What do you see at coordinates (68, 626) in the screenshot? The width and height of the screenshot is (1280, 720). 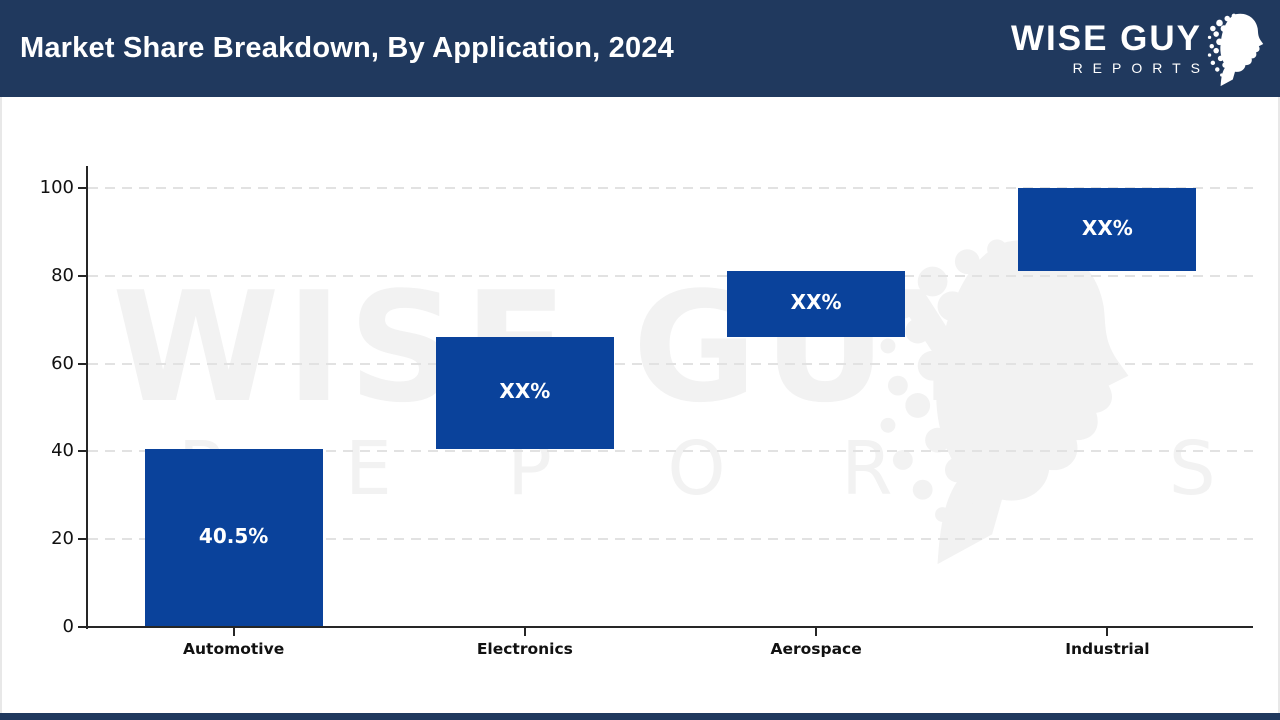 I see `y-tick-label-0: 0` at bounding box center [68, 626].